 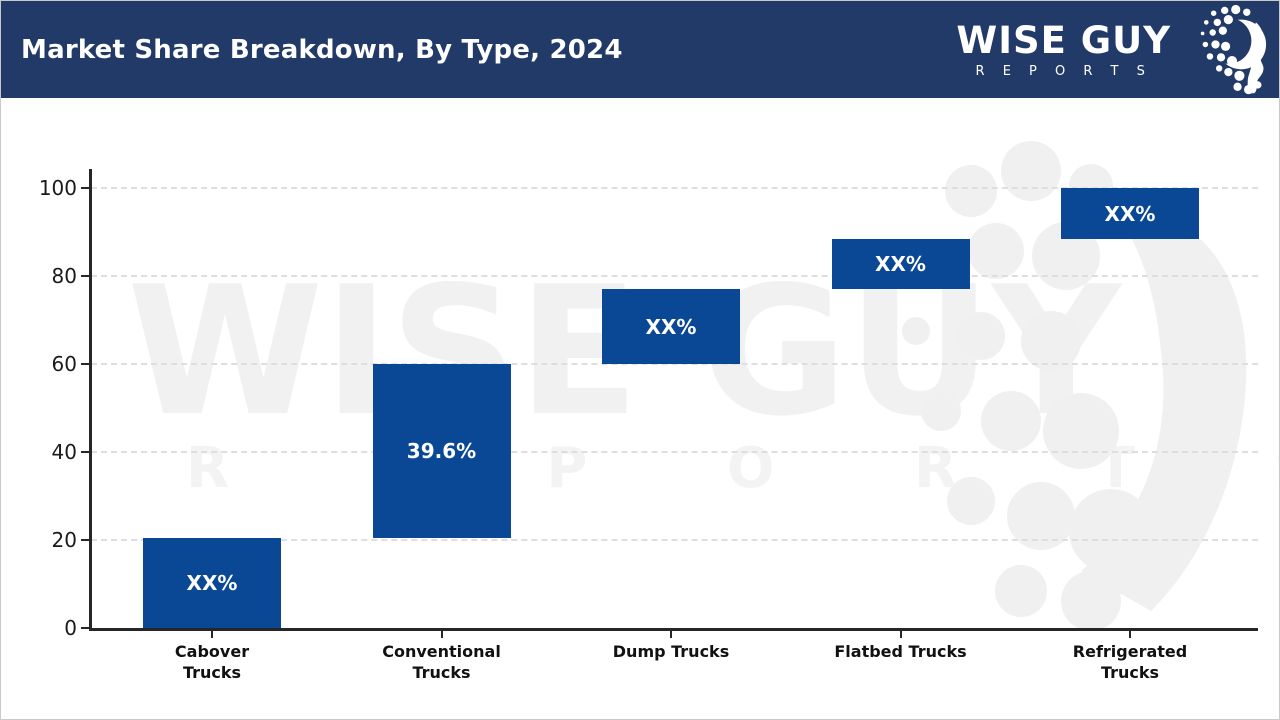 What do you see at coordinates (900, 634) in the screenshot?
I see `x-tick-mark-flatbed-trucks` at bounding box center [900, 634].